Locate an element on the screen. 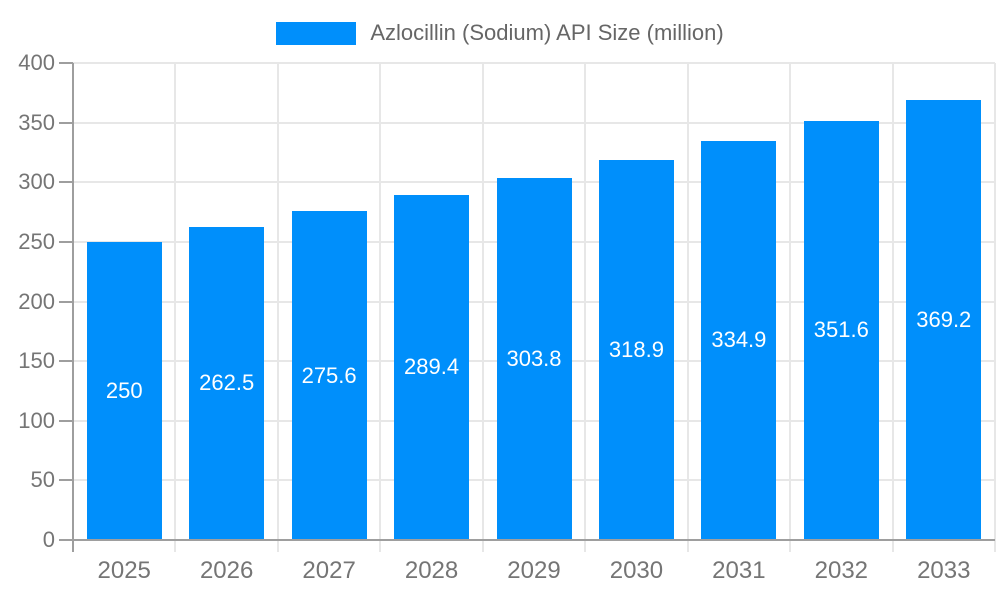  bar-value-label: 318.9 is located at coordinates (636, 349).